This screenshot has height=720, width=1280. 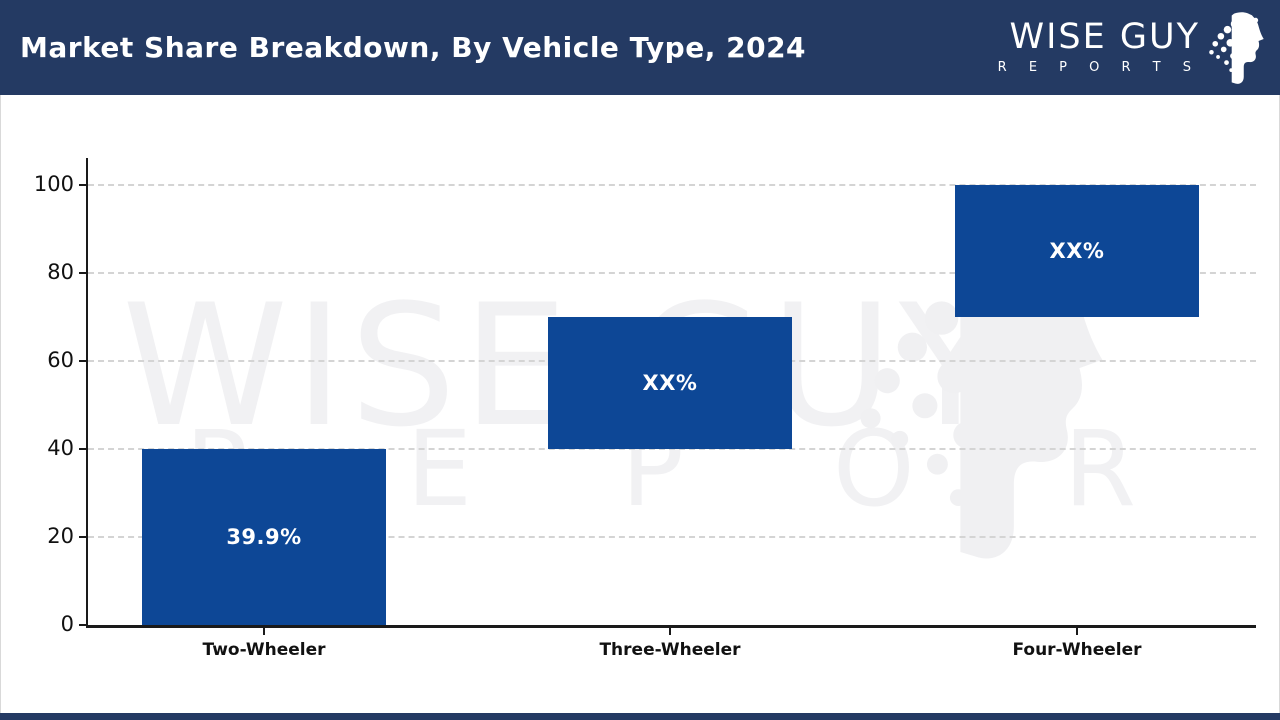 I want to click on wise-guy-reports-logo: WISE GUY R E P O R T S, so click(x=1132, y=48).